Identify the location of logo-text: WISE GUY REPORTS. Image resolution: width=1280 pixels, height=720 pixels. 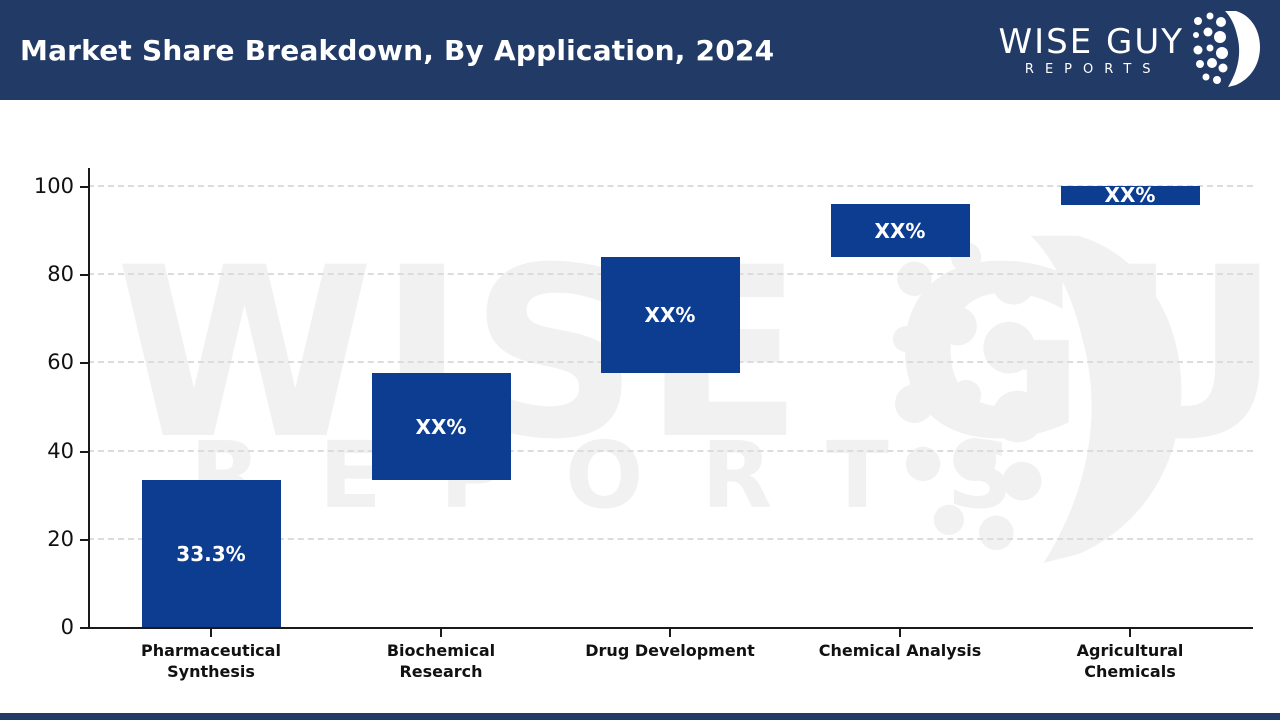
(1091, 50).